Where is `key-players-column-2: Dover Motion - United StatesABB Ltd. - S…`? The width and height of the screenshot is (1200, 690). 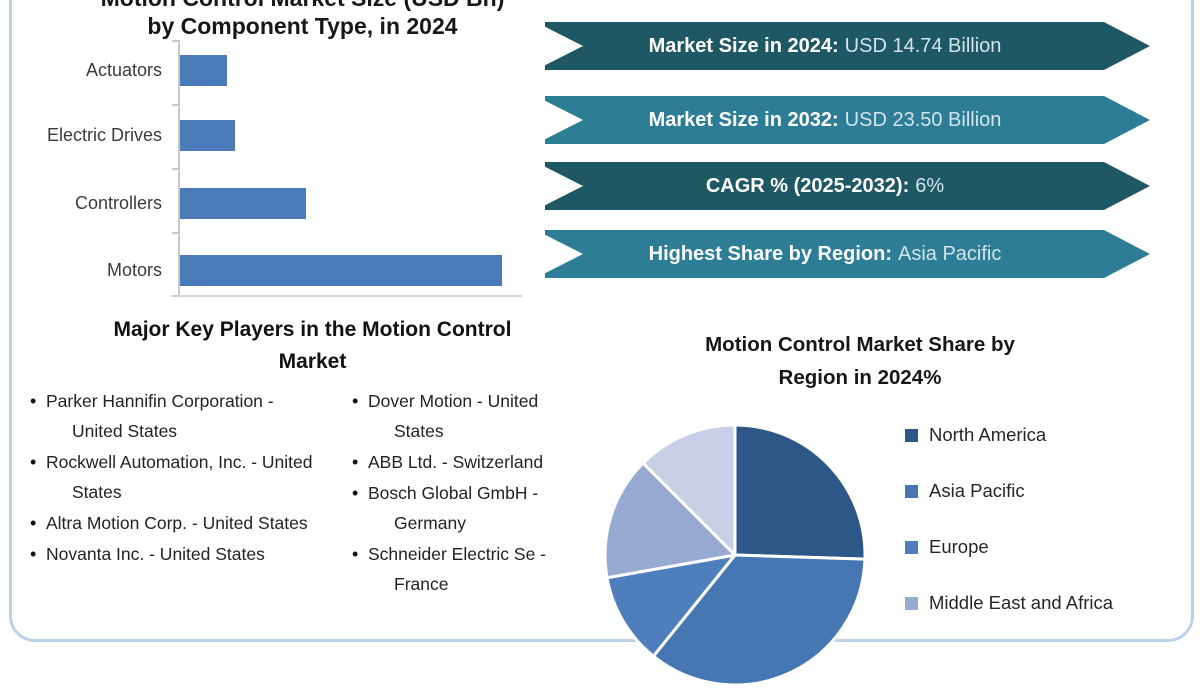 key-players-column-2: Dover Motion - United StatesABB Ltd. - S… is located at coordinates (462, 493).